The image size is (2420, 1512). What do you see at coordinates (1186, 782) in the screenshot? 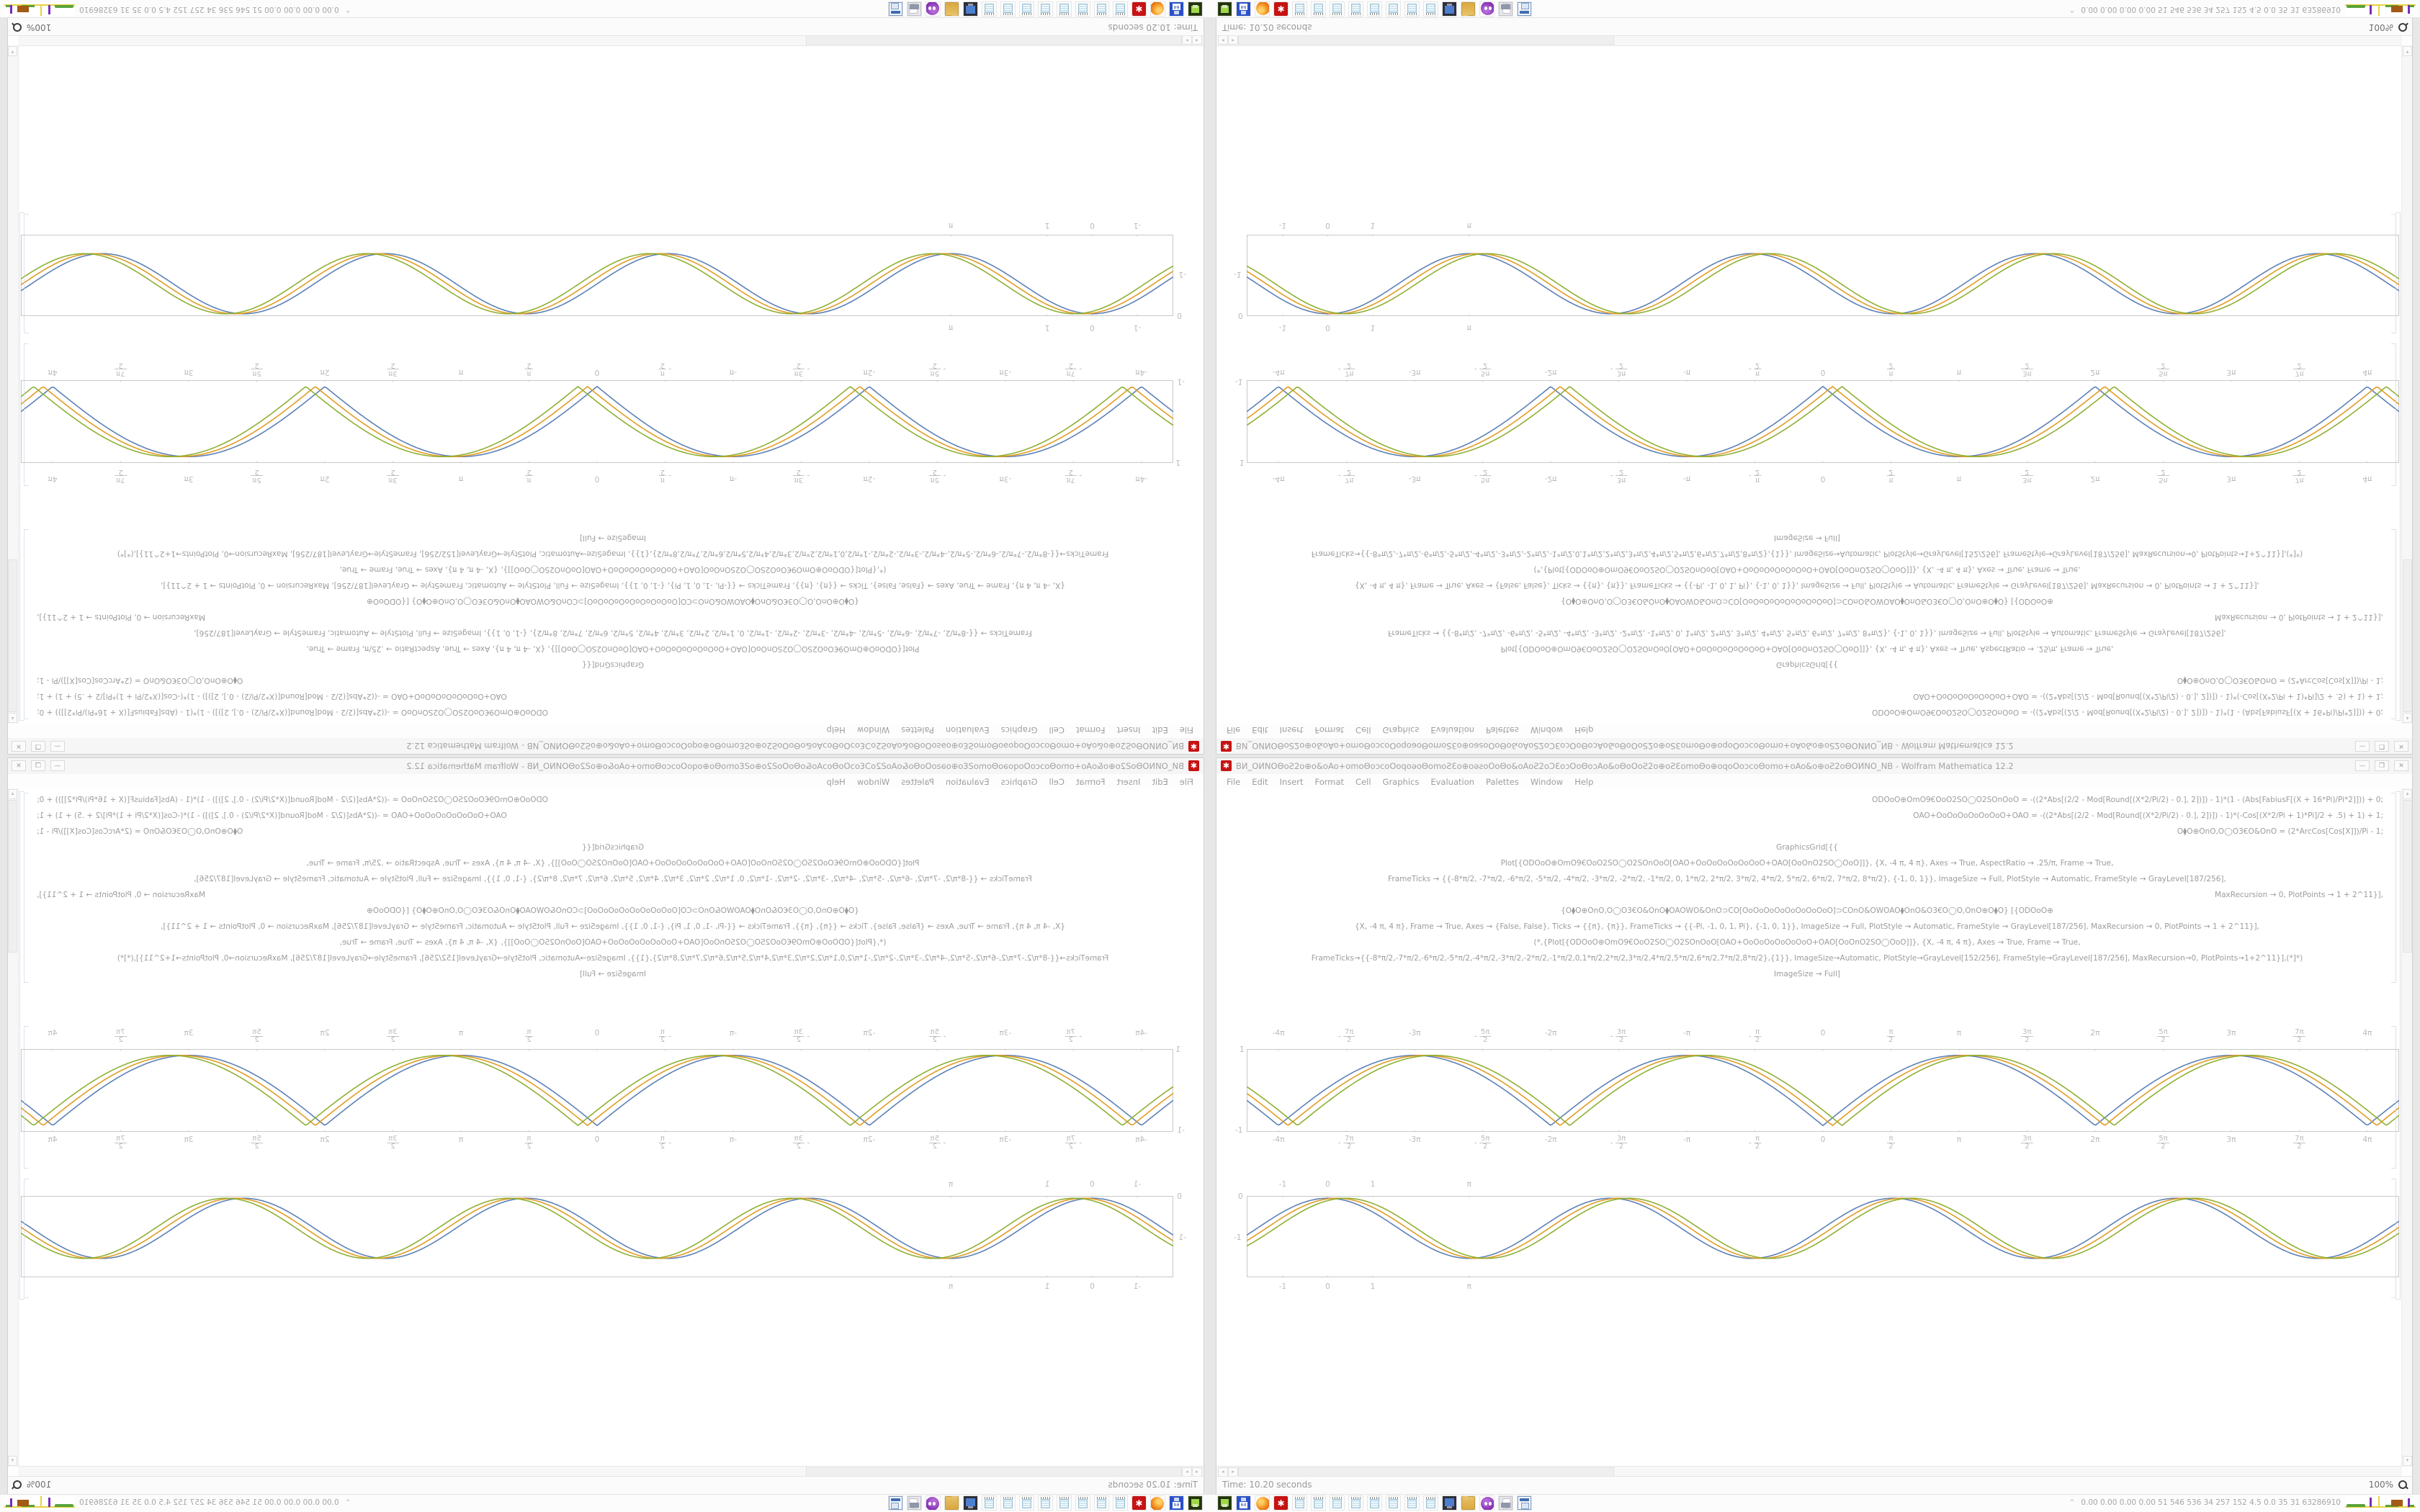
I see `menu-item-file: File` at bounding box center [1186, 782].